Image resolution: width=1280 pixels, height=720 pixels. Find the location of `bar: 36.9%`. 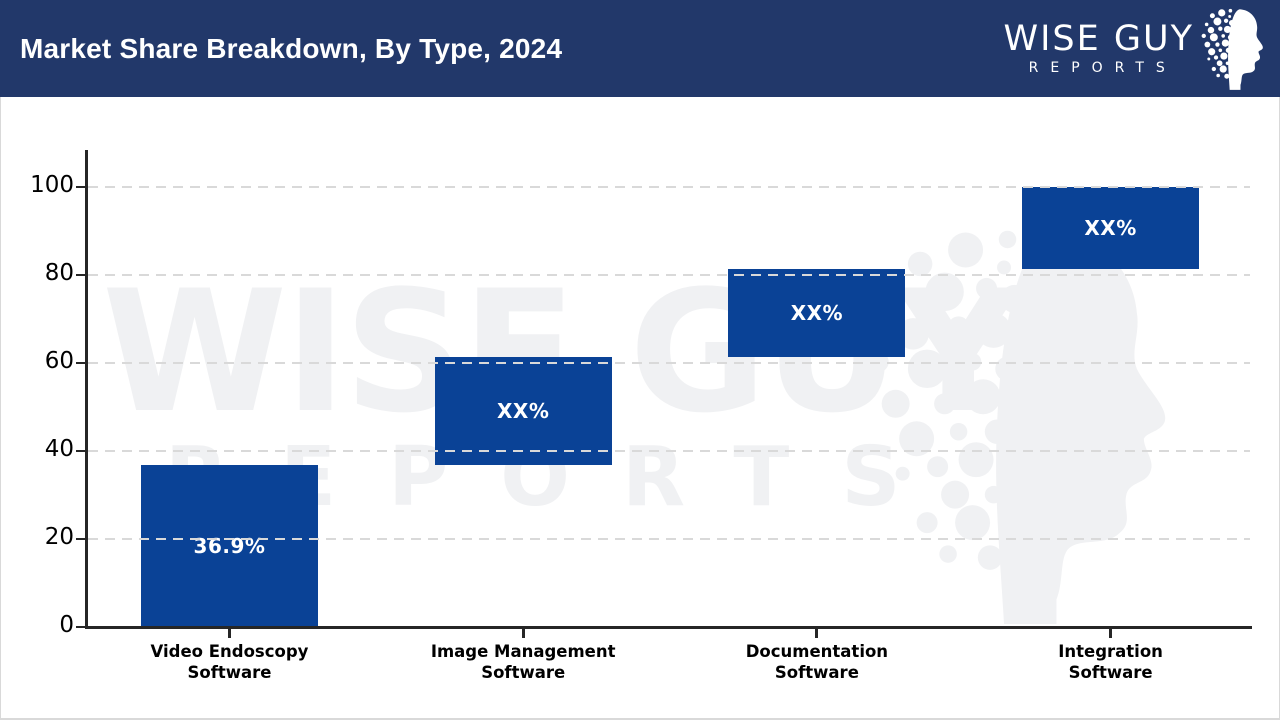

bar: 36.9% is located at coordinates (229, 545).